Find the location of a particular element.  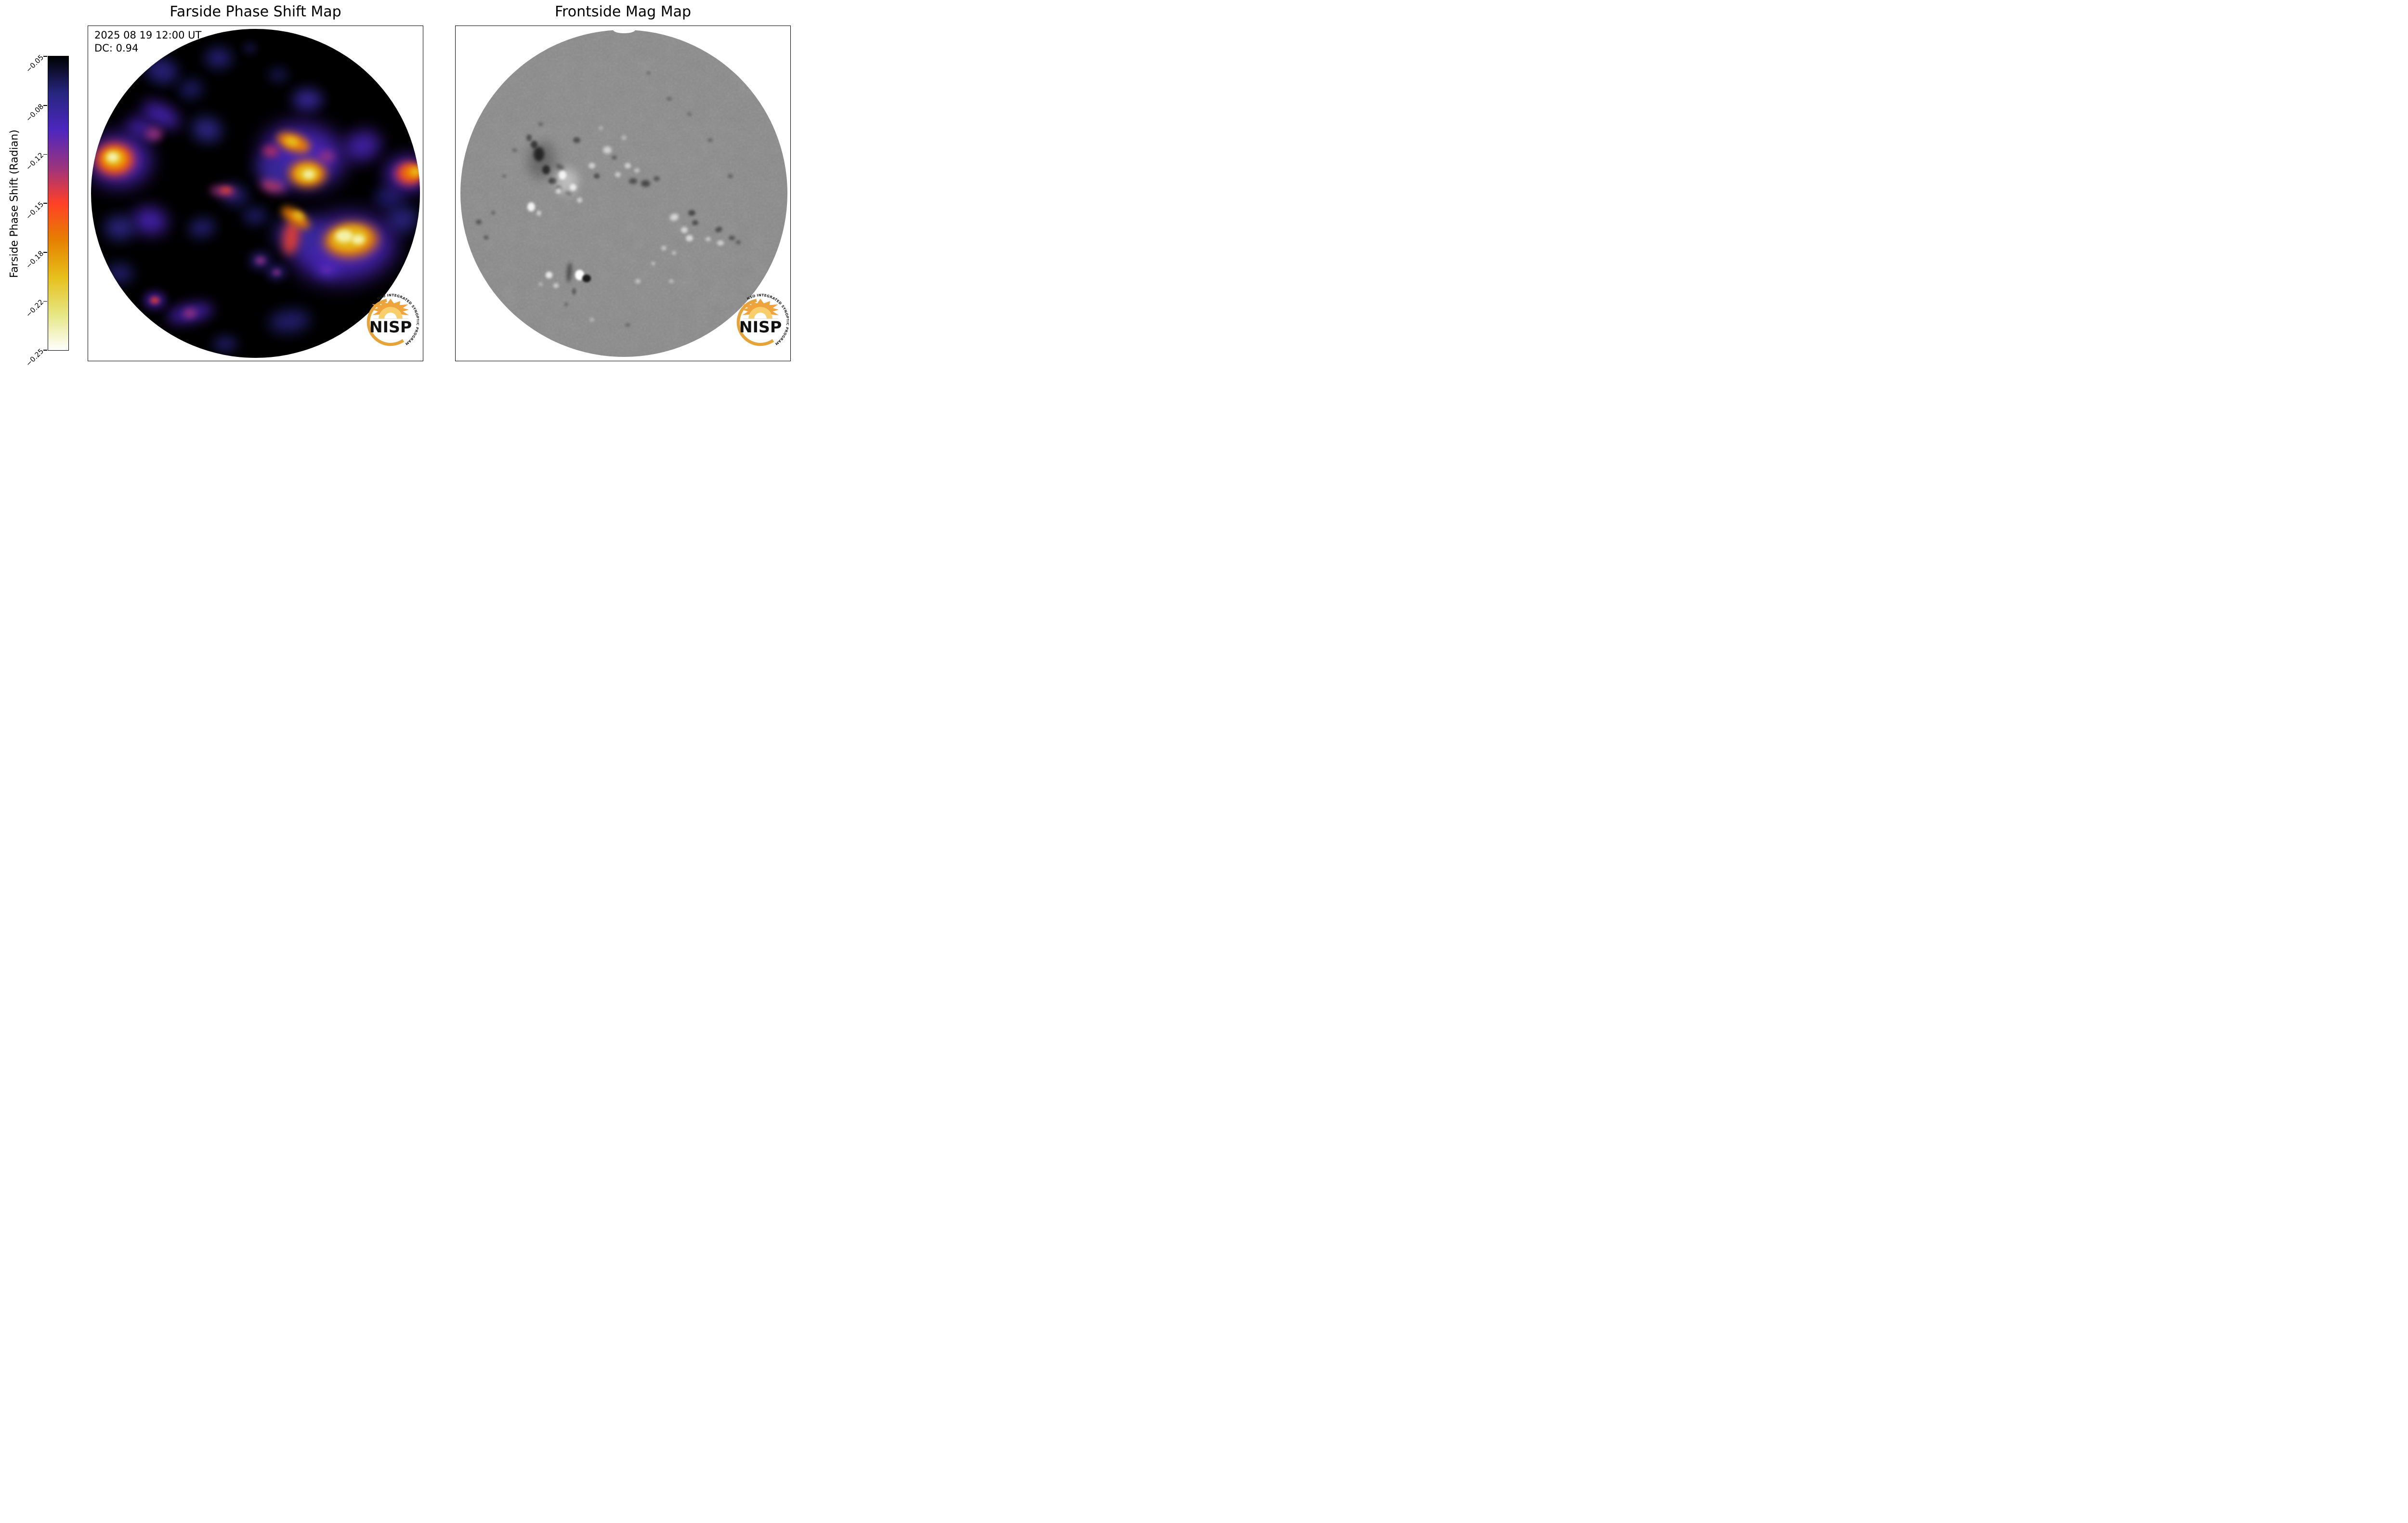

colorbar-tick-label: −0.15 is located at coordinates (34, 211).